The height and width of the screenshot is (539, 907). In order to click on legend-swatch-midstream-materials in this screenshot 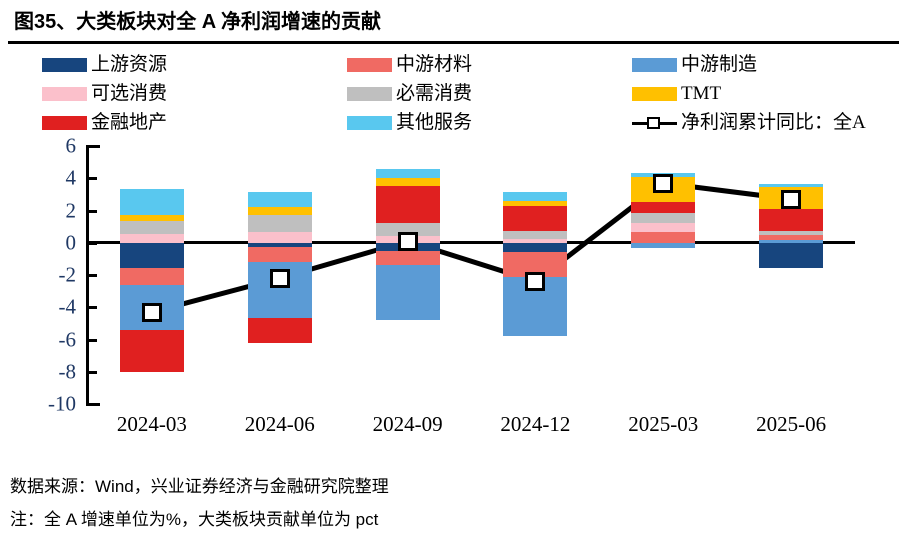, I will do `click(369, 64)`.